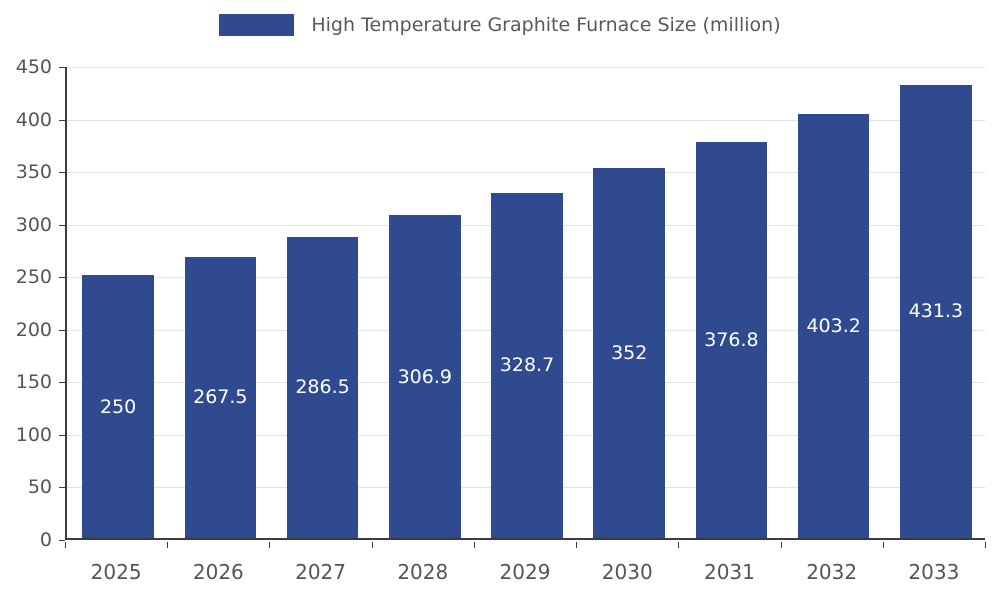 The height and width of the screenshot is (600, 1000). What do you see at coordinates (257, 25) in the screenshot?
I see `legend-swatch-icon` at bounding box center [257, 25].